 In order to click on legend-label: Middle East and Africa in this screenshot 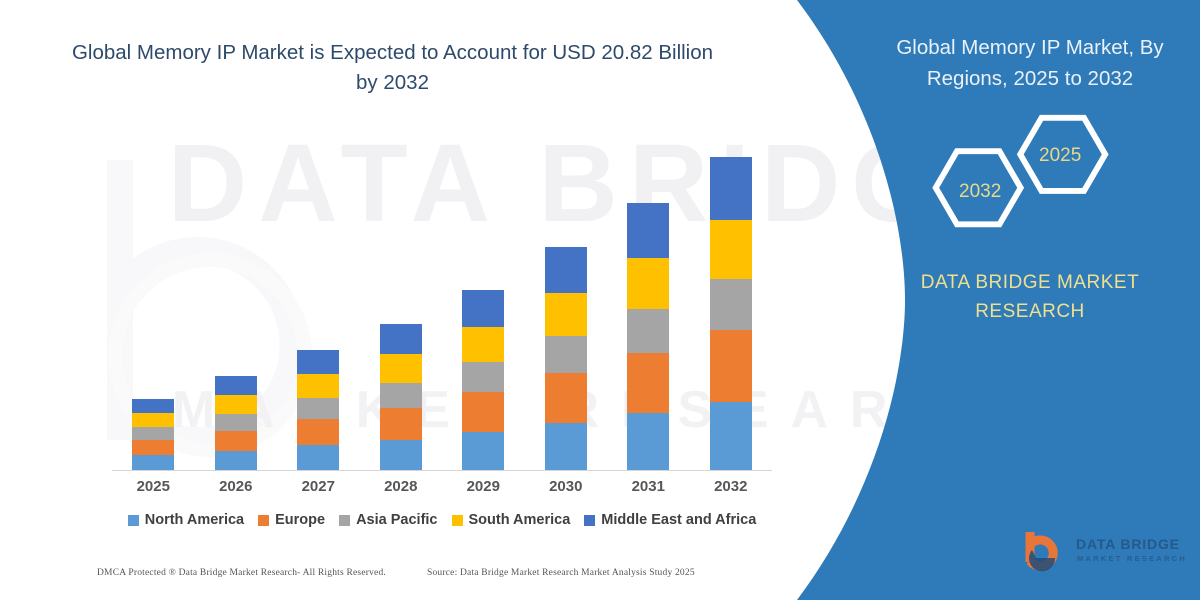, I will do `click(679, 520)`.